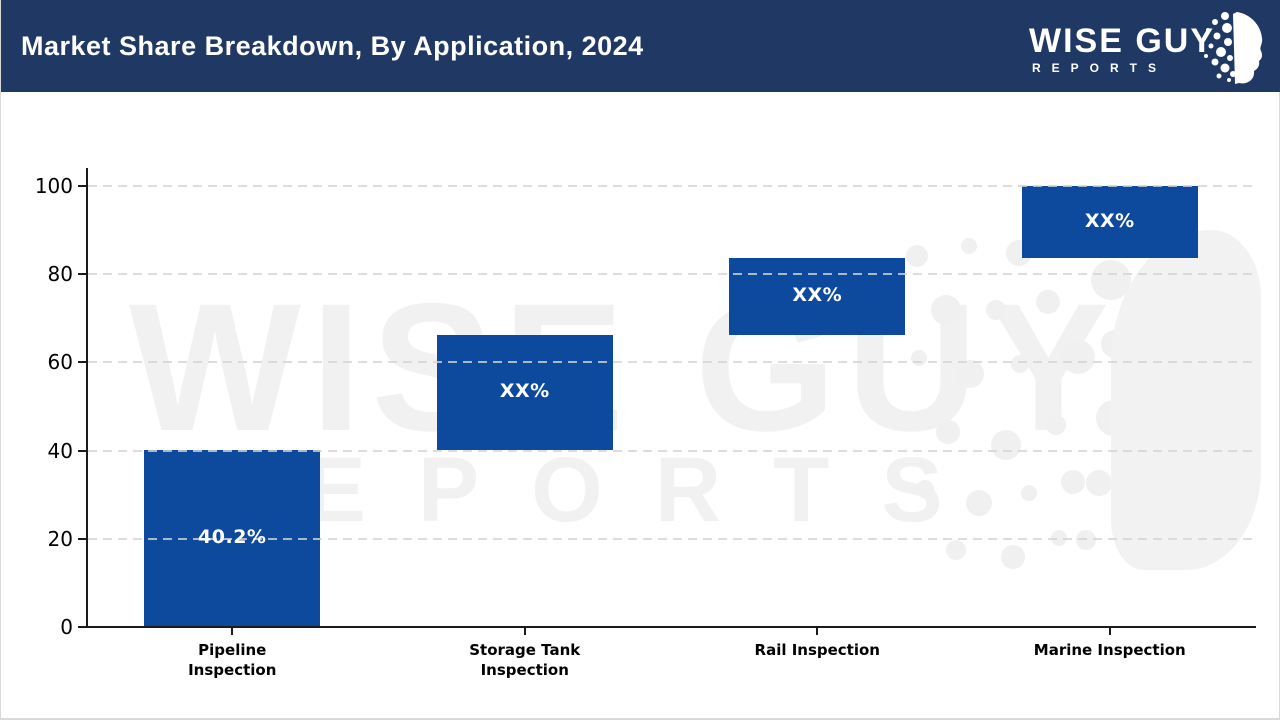 The image size is (1280, 720). What do you see at coordinates (1122, 41) in the screenshot?
I see `logo-wordmark: WISE GUY` at bounding box center [1122, 41].